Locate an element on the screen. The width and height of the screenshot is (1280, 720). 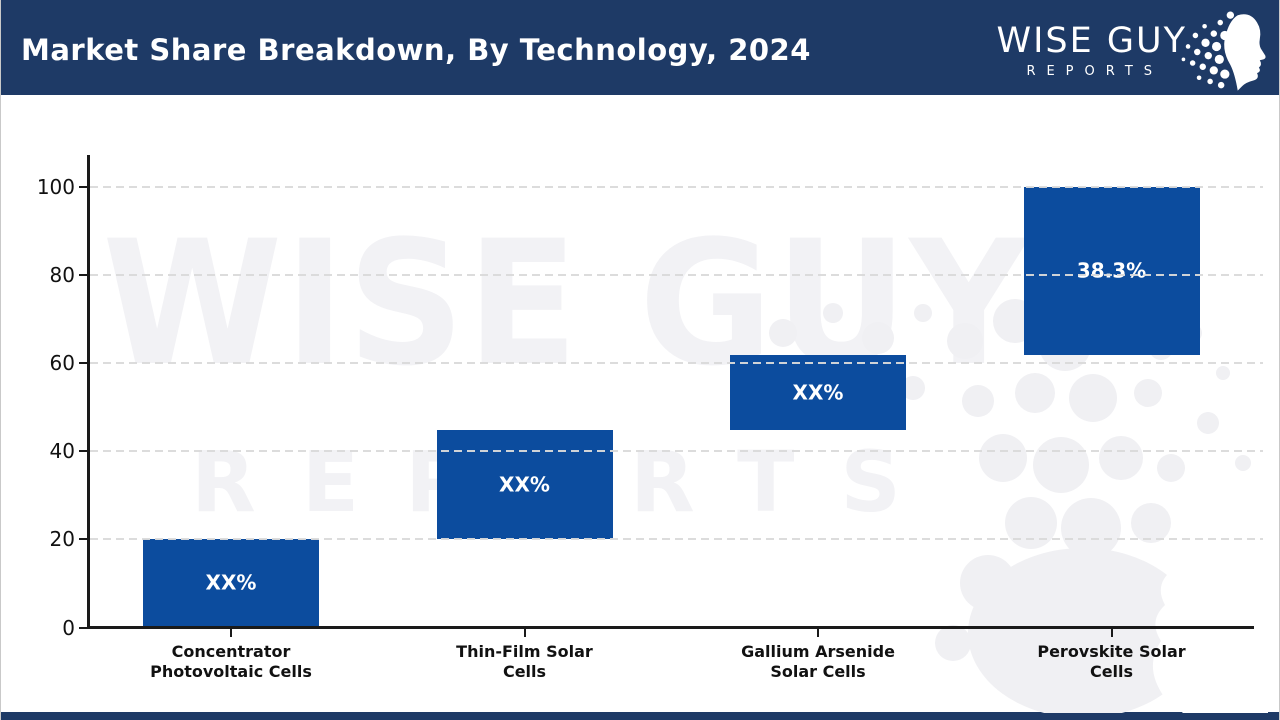
bar-segment: 38.3% is located at coordinates (1111, 271).